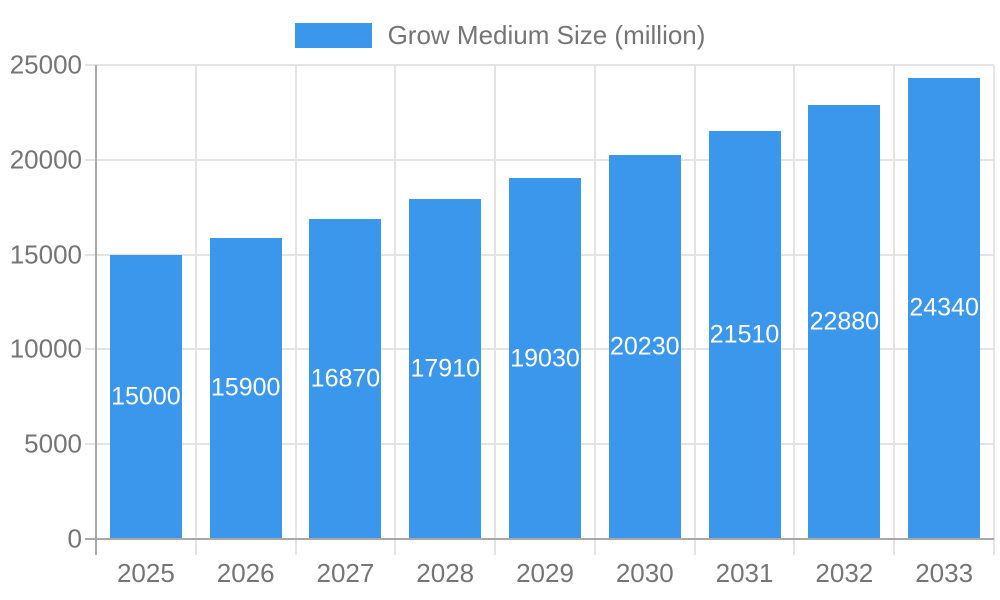 Image resolution: width=1000 pixels, height=600 pixels. I want to click on y-axis-tick-label: 10000, so click(45, 348).